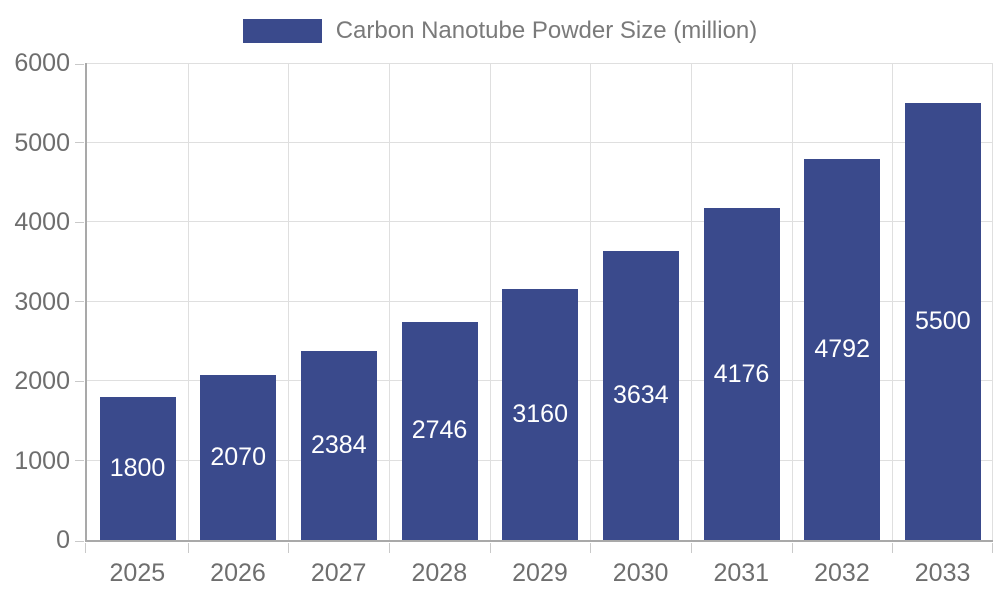 This screenshot has width=1000, height=600. Describe the element at coordinates (741, 573) in the screenshot. I see `x-axis-label-2031: 2031` at that location.